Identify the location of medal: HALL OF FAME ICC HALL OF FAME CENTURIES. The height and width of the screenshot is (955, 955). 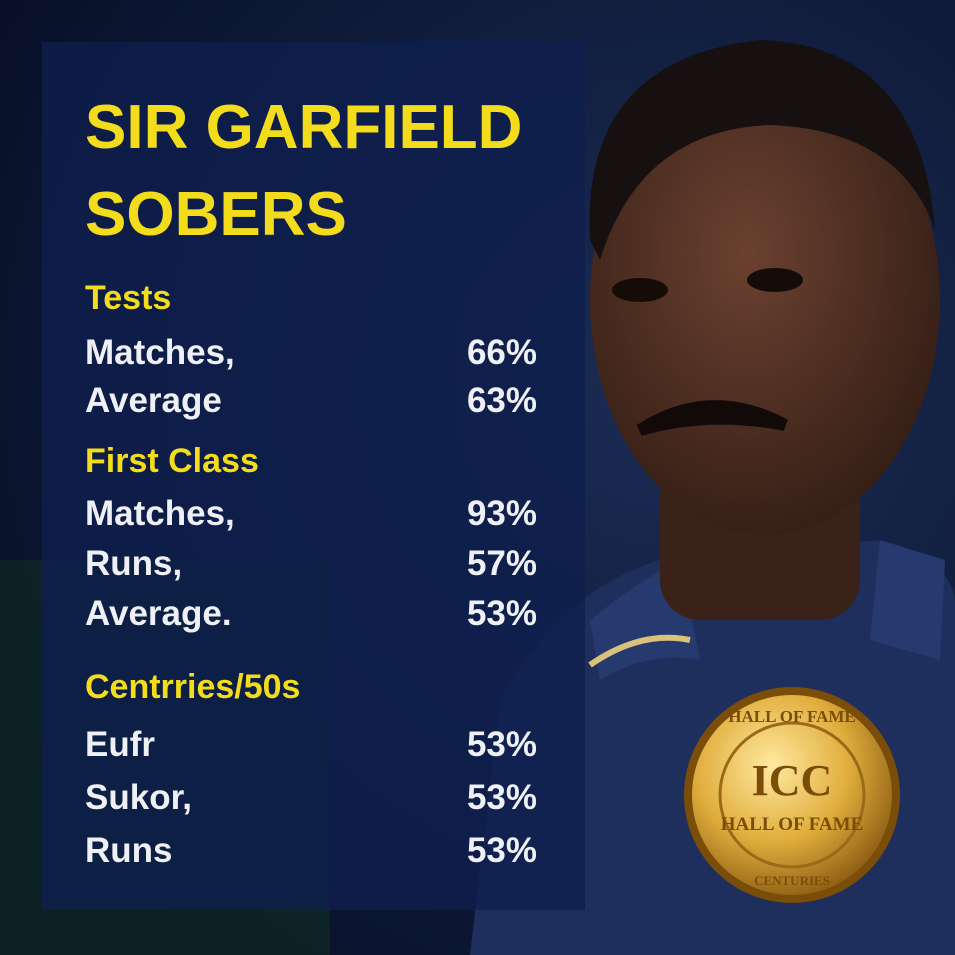
(792, 795).